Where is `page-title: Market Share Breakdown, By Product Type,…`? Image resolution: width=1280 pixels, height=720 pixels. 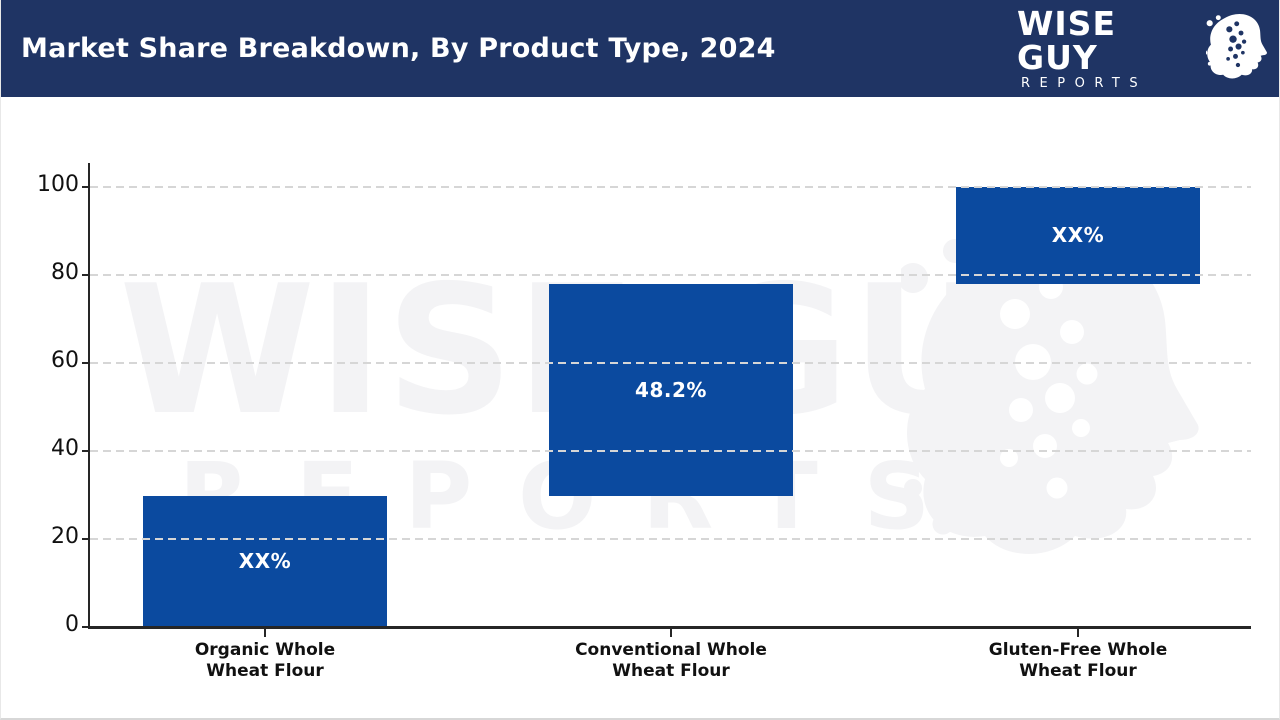
page-title: Market Share Breakdown, By Product Type,… is located at coordinates (398, 48).